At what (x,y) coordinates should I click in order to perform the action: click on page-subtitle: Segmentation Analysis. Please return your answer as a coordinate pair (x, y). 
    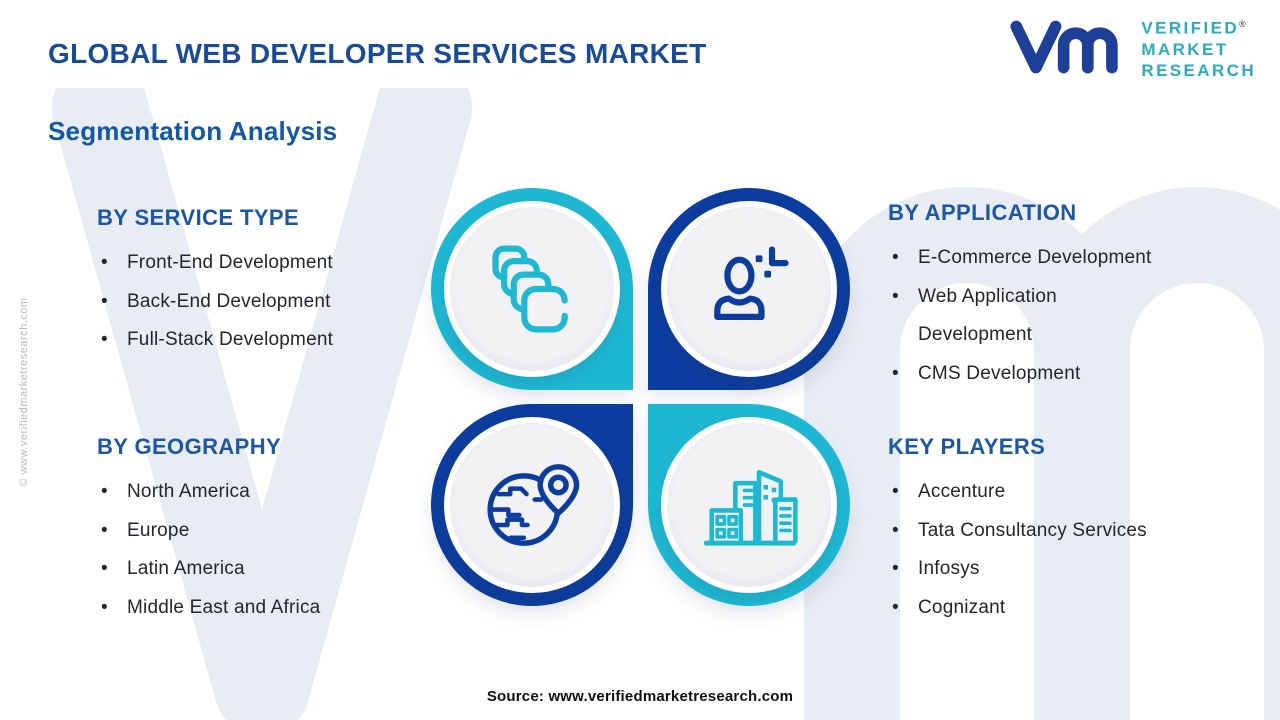
    Looking at the image, I should click on (193, 131).